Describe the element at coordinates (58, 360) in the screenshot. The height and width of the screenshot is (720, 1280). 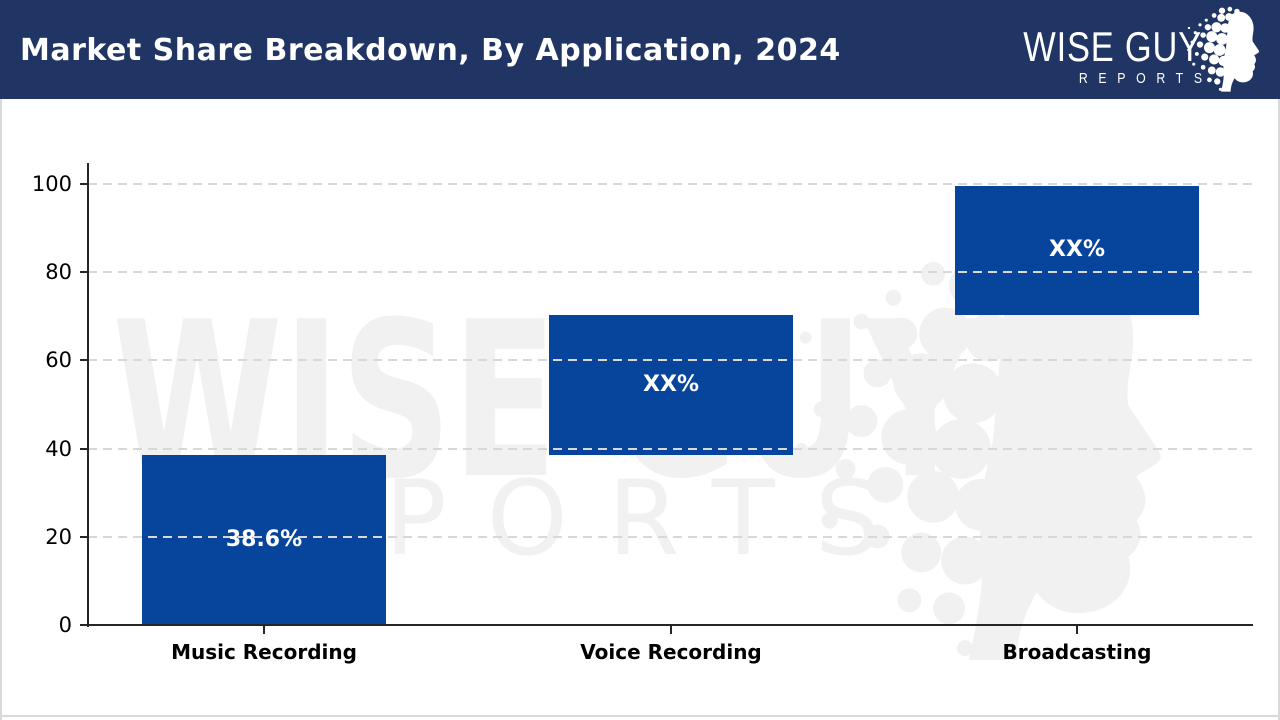
I see `y-axis-tick-label: 60` at that location.